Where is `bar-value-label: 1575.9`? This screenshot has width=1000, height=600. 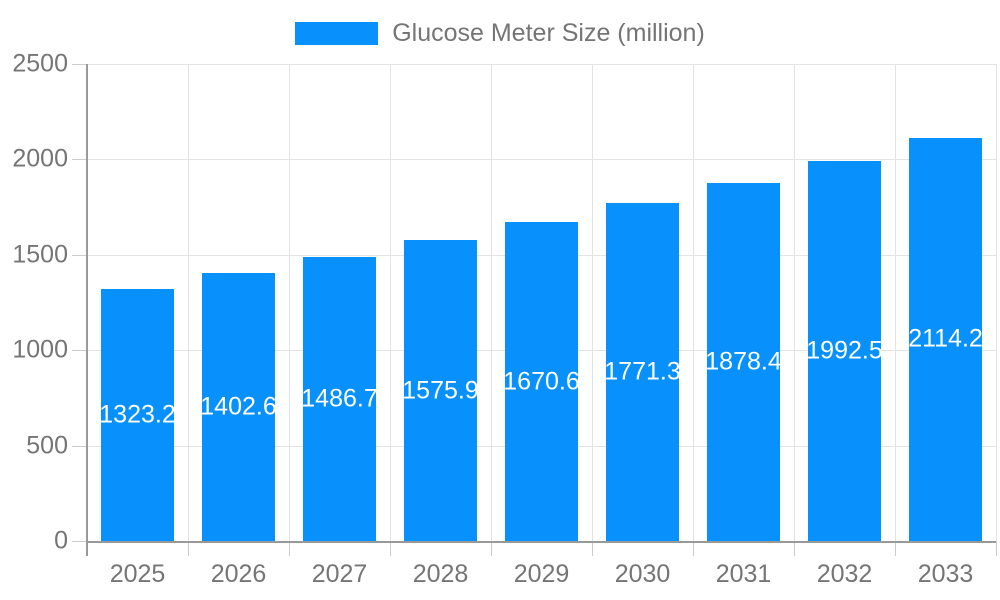
bar-value-label: 1575.9 is located at coordinates (440, 390).